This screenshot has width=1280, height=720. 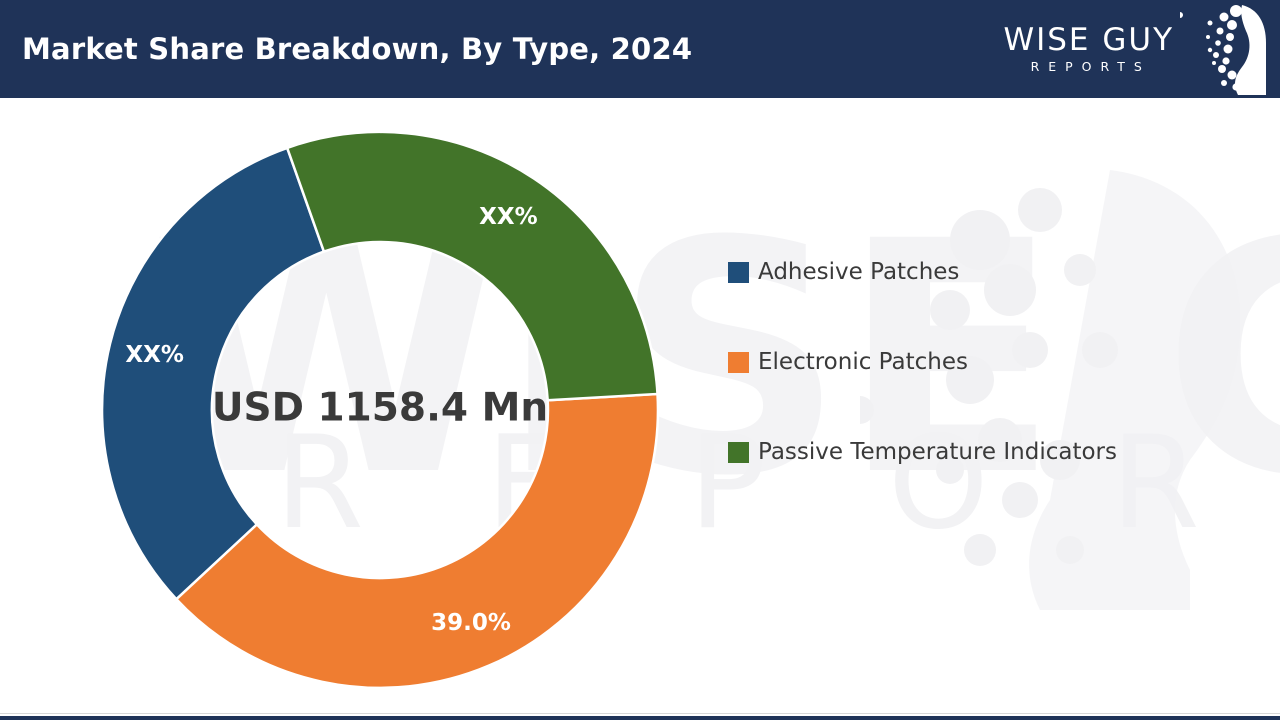 I want to click on page-title: Market Share Breakdown, By Type, 2024, so click(x=357, y=49).